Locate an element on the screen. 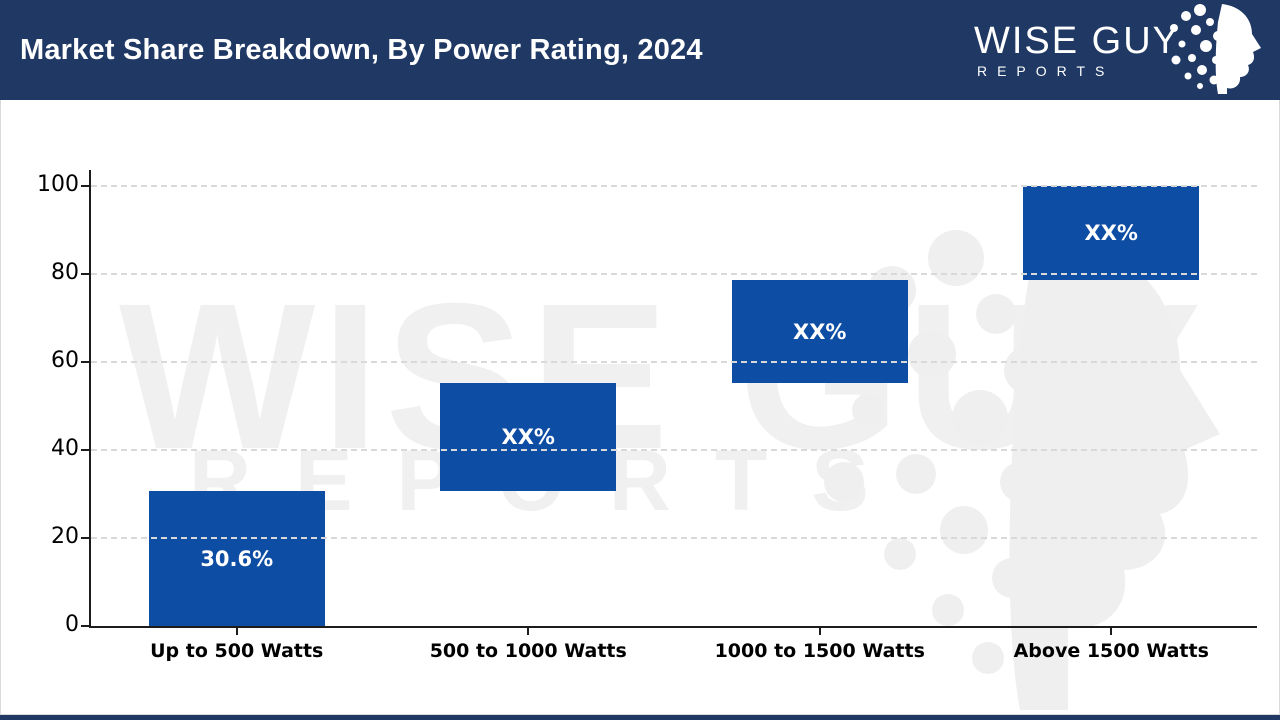  y-axis-tick-label: 60 is located at coordinates (65, 360).